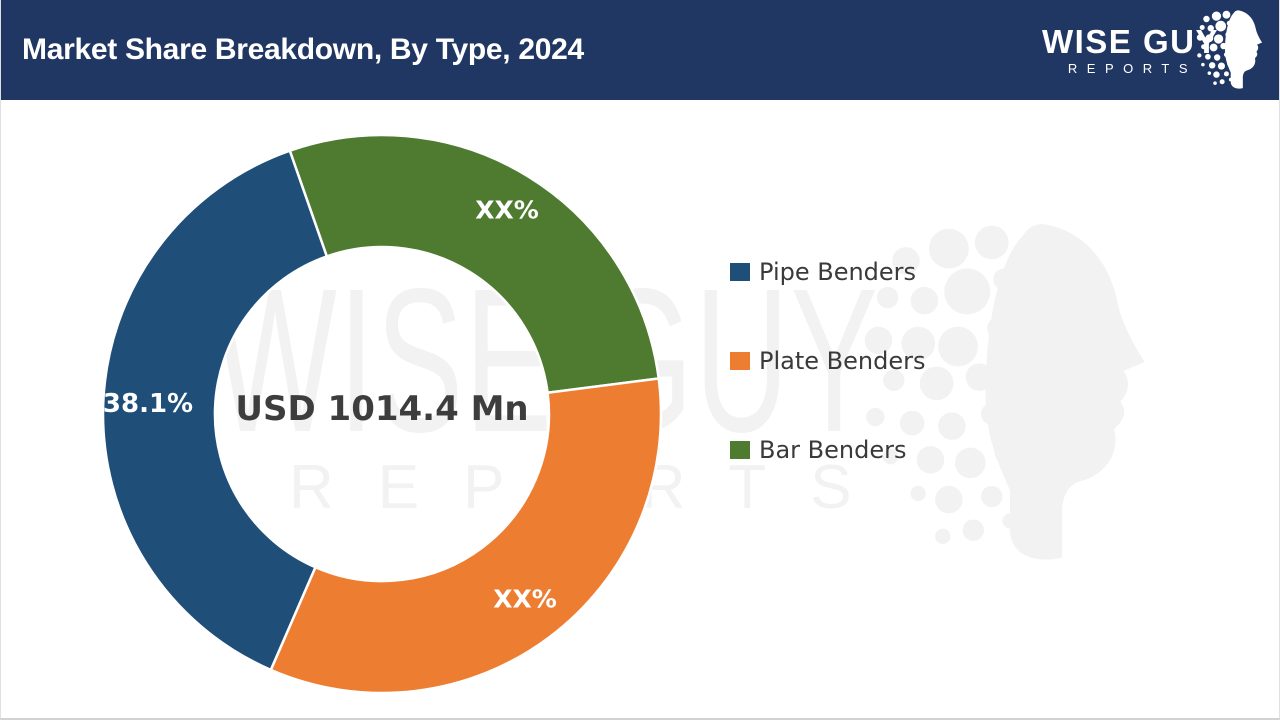 The image size is (1280, 720). Describe the element at coordinates (215, 410) in the screenshot. I see `slice-pipe-benders` at that location.